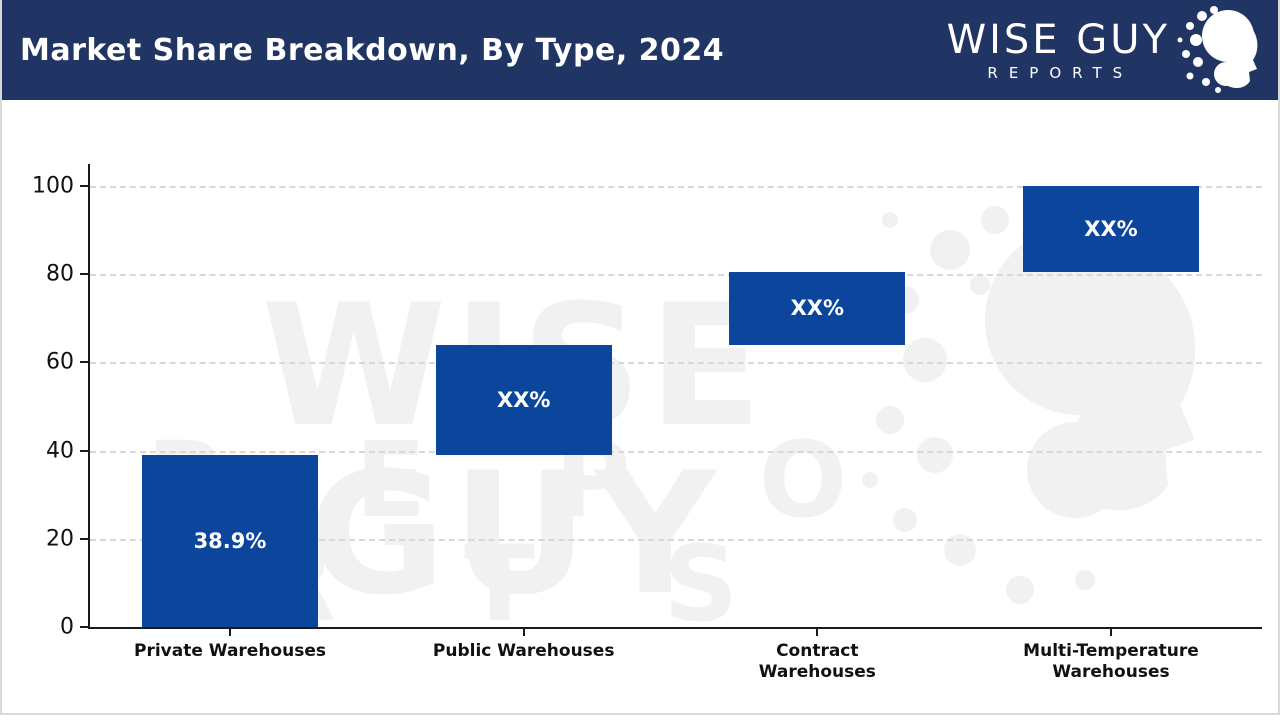 This screenshot has height=720, width=1280. Describe the element at coordinates (1111, 662) in the screenshot. I see `category-label-3: Multi-Temperature Warehouses` at that location.